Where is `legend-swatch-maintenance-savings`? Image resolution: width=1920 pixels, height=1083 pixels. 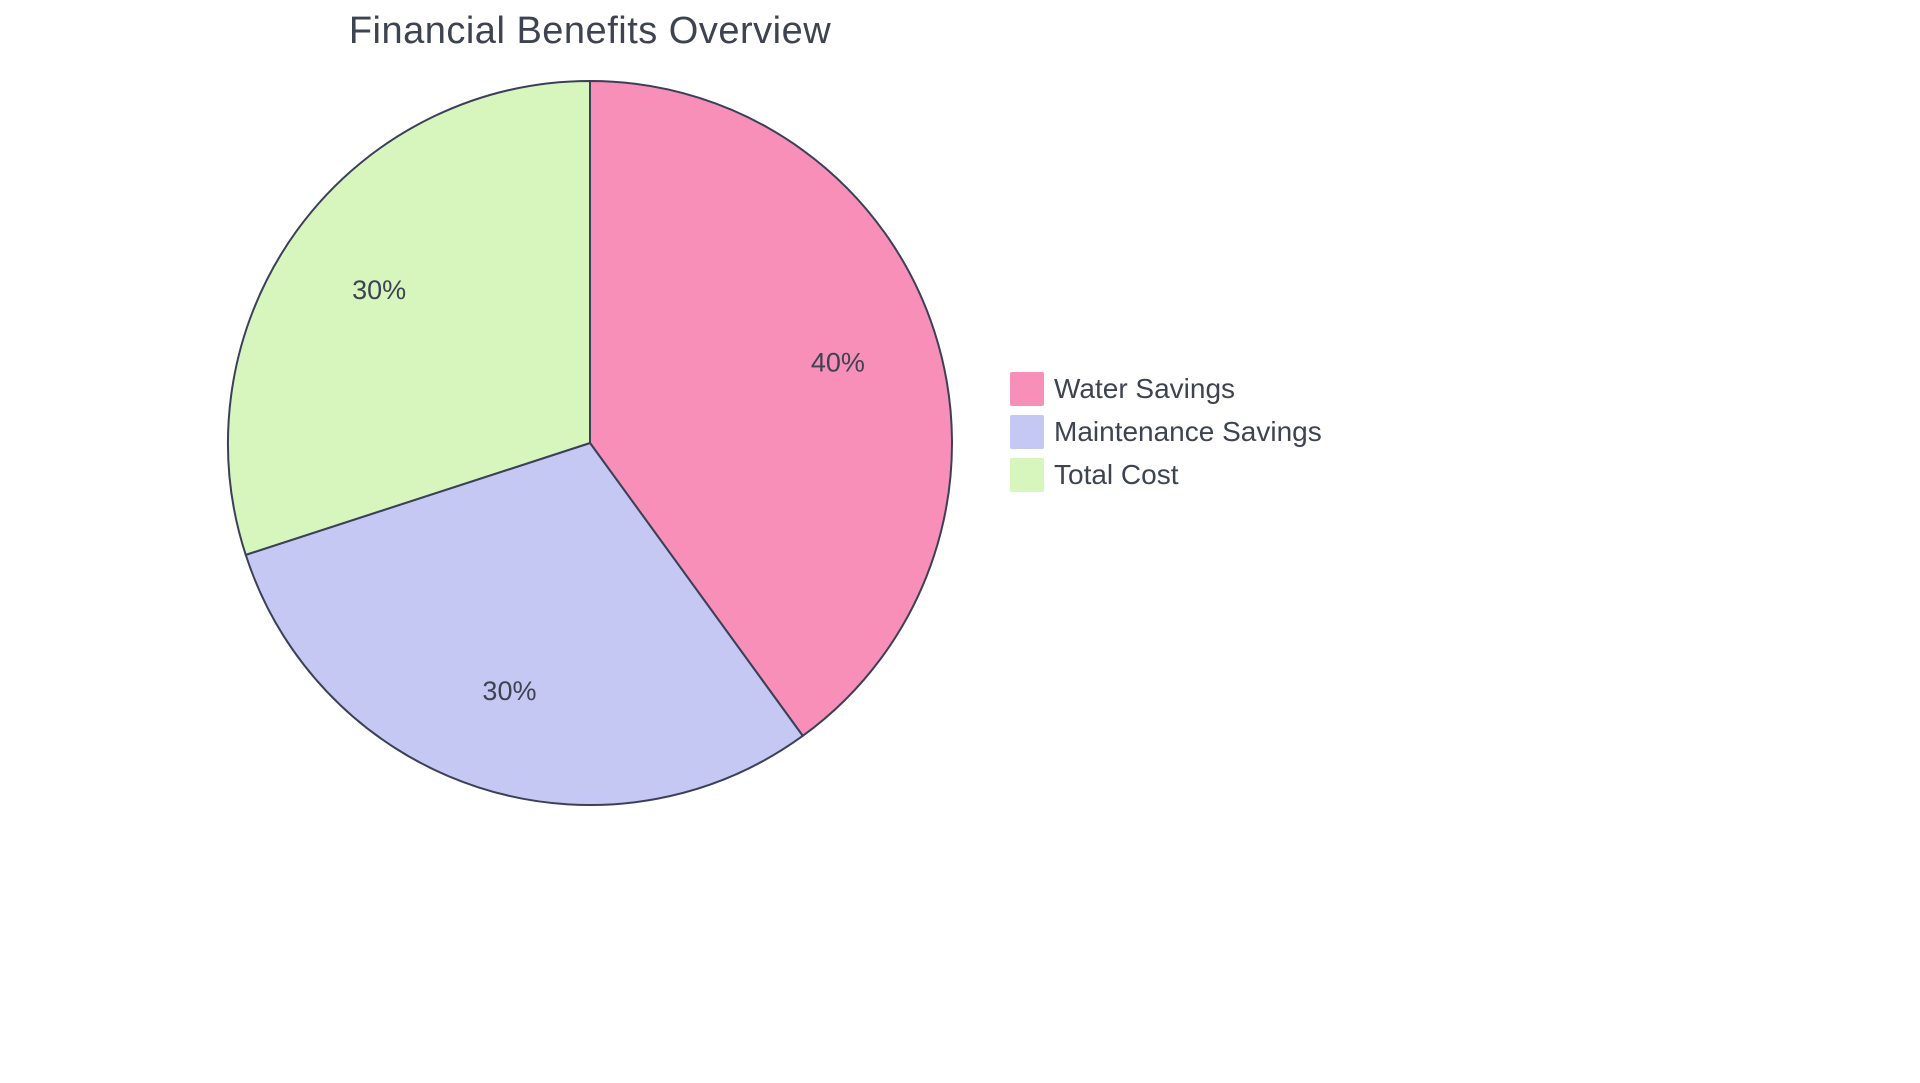 legend-swatch-maintenance-savings is located at coordinates (1027, 432).